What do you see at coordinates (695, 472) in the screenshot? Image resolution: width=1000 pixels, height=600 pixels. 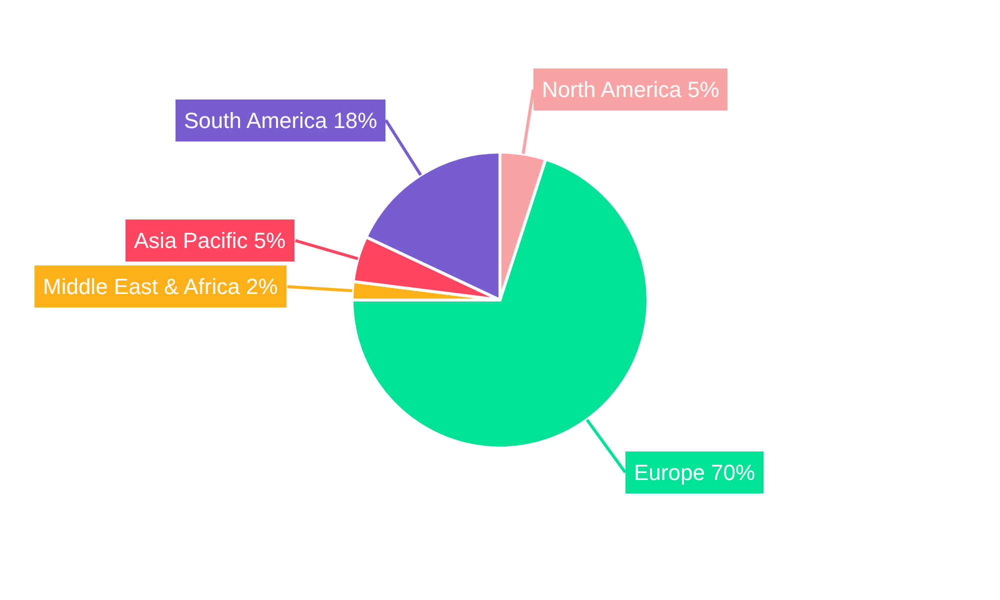 I see `slice-label: Europe 70%` at bounding box center [695, 472].